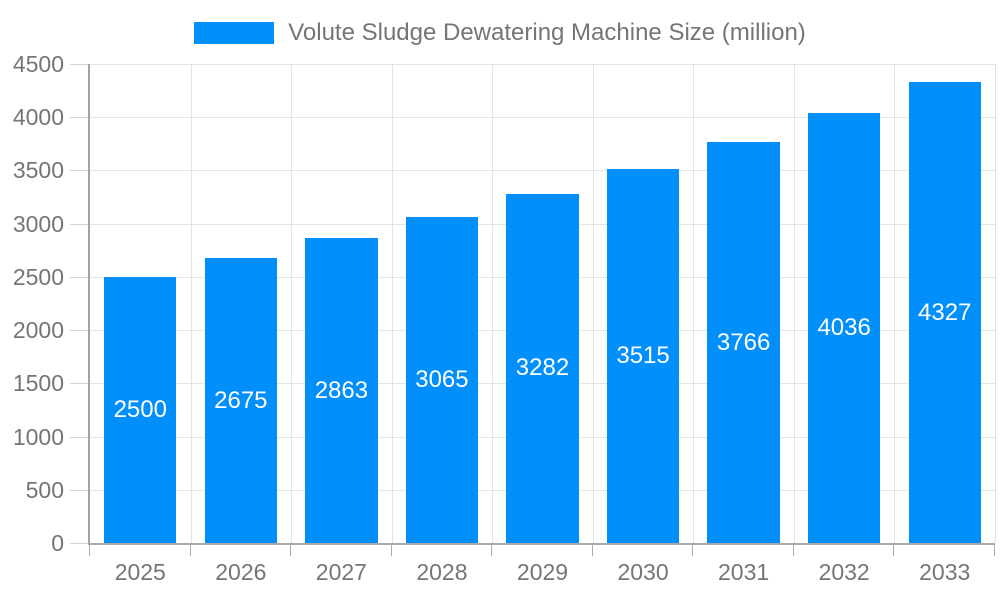 This screenshot has width=1000, height=600. Describe the element at coordinates (442, 572) in the screenshot. I see `x-axis-label: 2028` at that location.